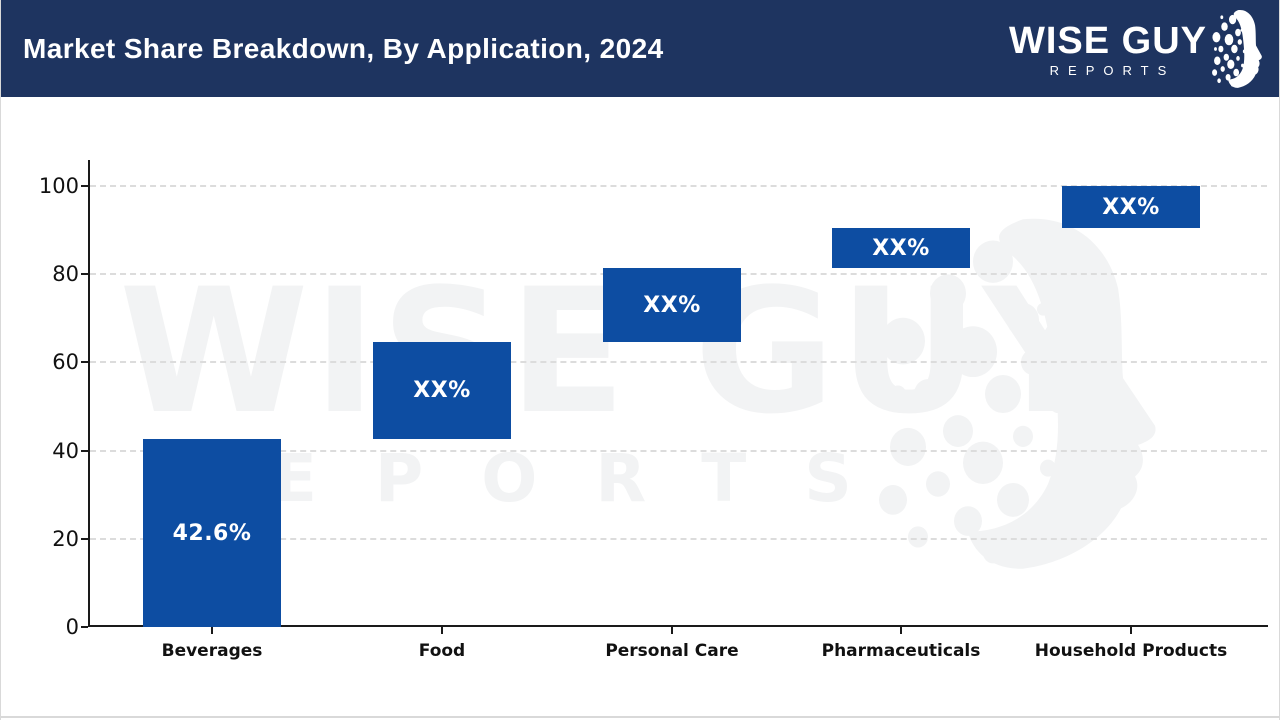 The image size is (1280, 720). I want to click on bar-personal-care: XX%, so click(672, 305).